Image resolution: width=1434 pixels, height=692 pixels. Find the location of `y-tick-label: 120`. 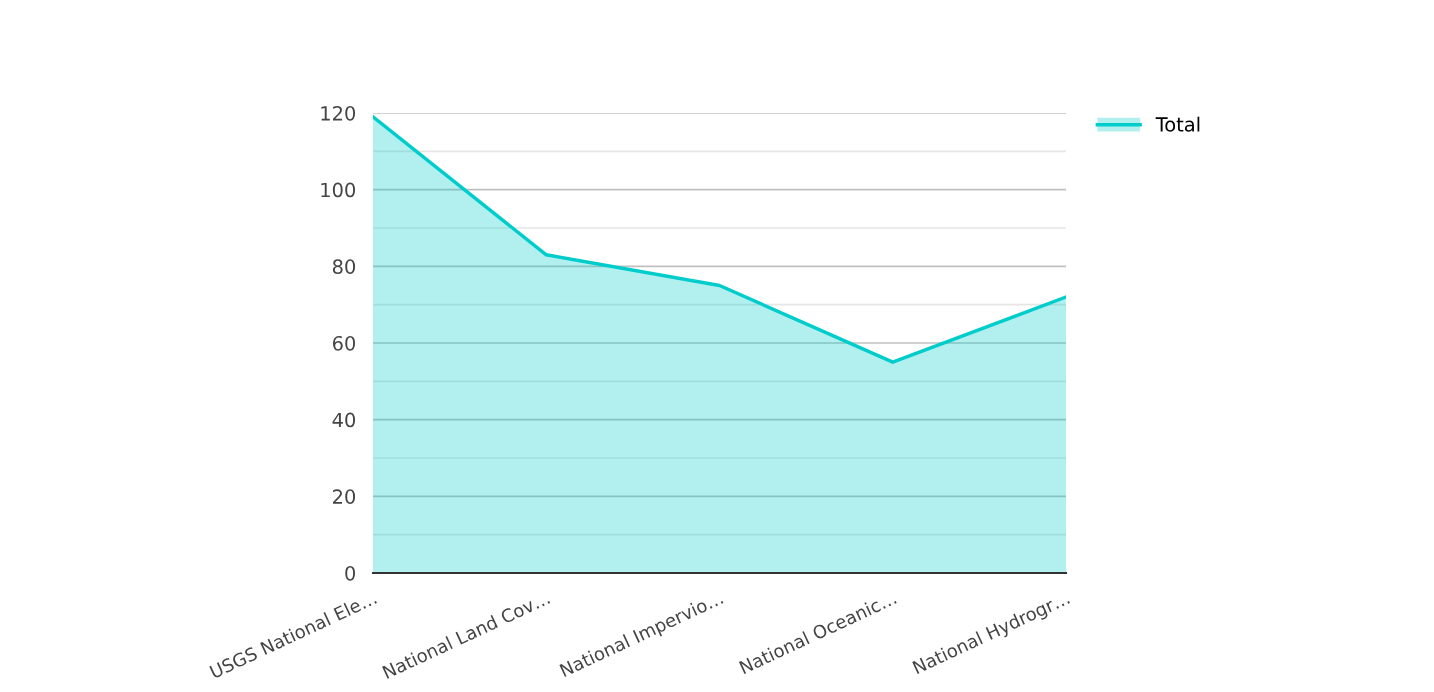

y-tick-label: 120 is located at coordinates (338, 113).